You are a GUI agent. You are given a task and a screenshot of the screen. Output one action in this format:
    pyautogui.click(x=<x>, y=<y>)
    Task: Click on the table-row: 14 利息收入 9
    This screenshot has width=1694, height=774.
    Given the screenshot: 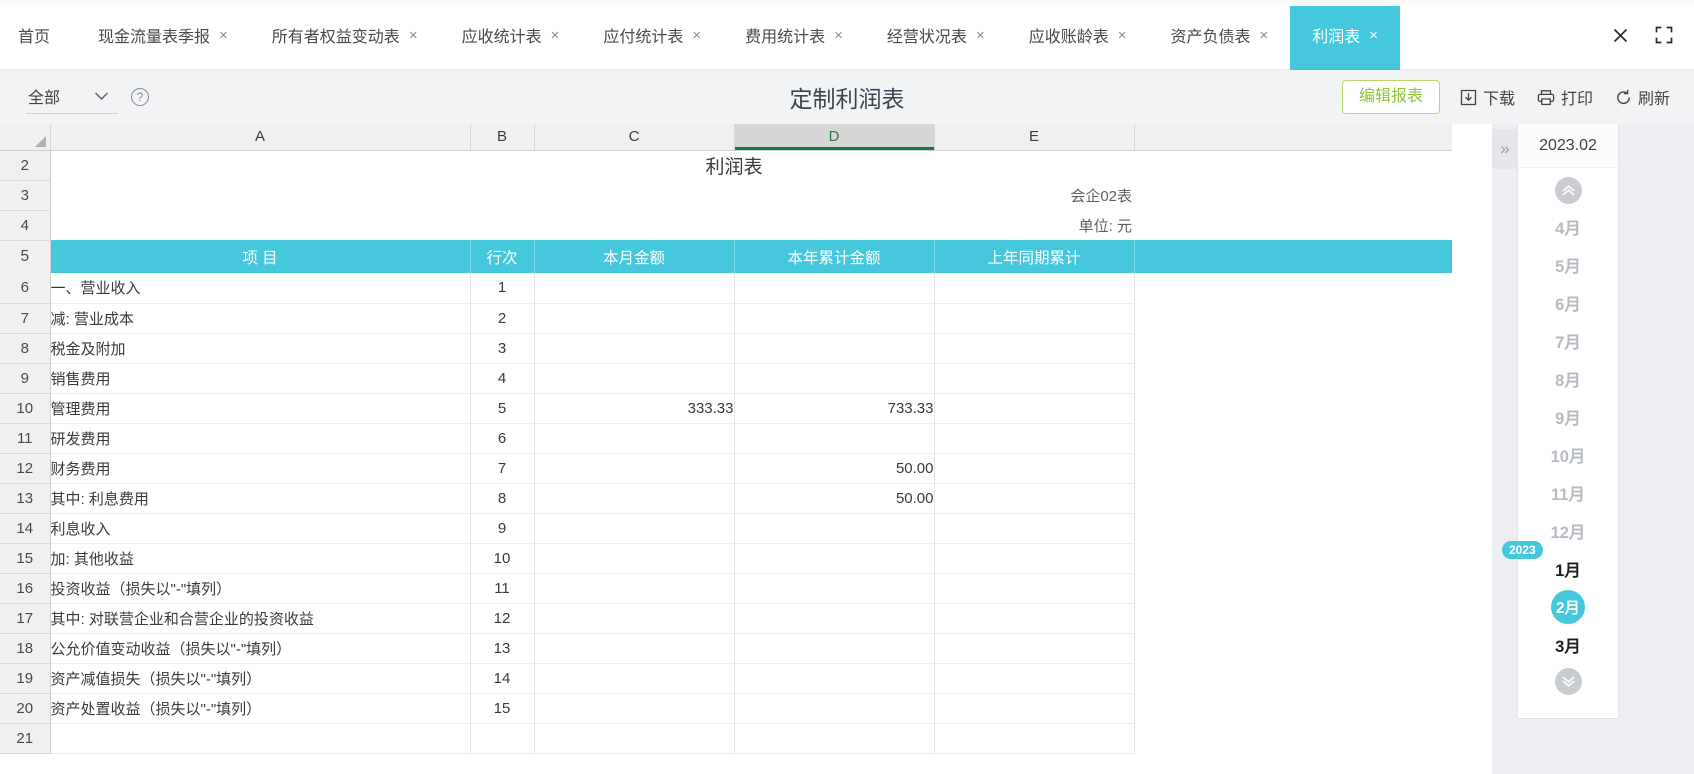 What is the action you would take?
    pyautogui.click(x=726, y=528)
    